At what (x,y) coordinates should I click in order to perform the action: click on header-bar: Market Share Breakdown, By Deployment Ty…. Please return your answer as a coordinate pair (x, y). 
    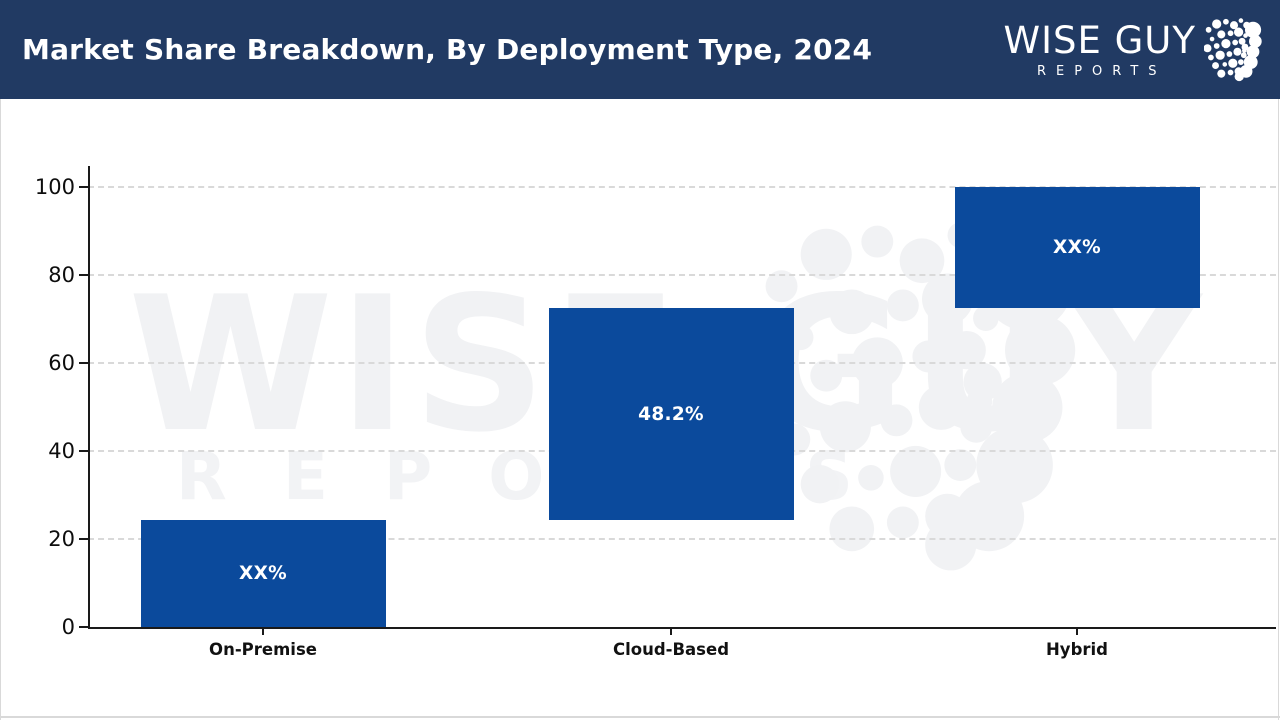
    Looking at the image, I should click on (640, 49).